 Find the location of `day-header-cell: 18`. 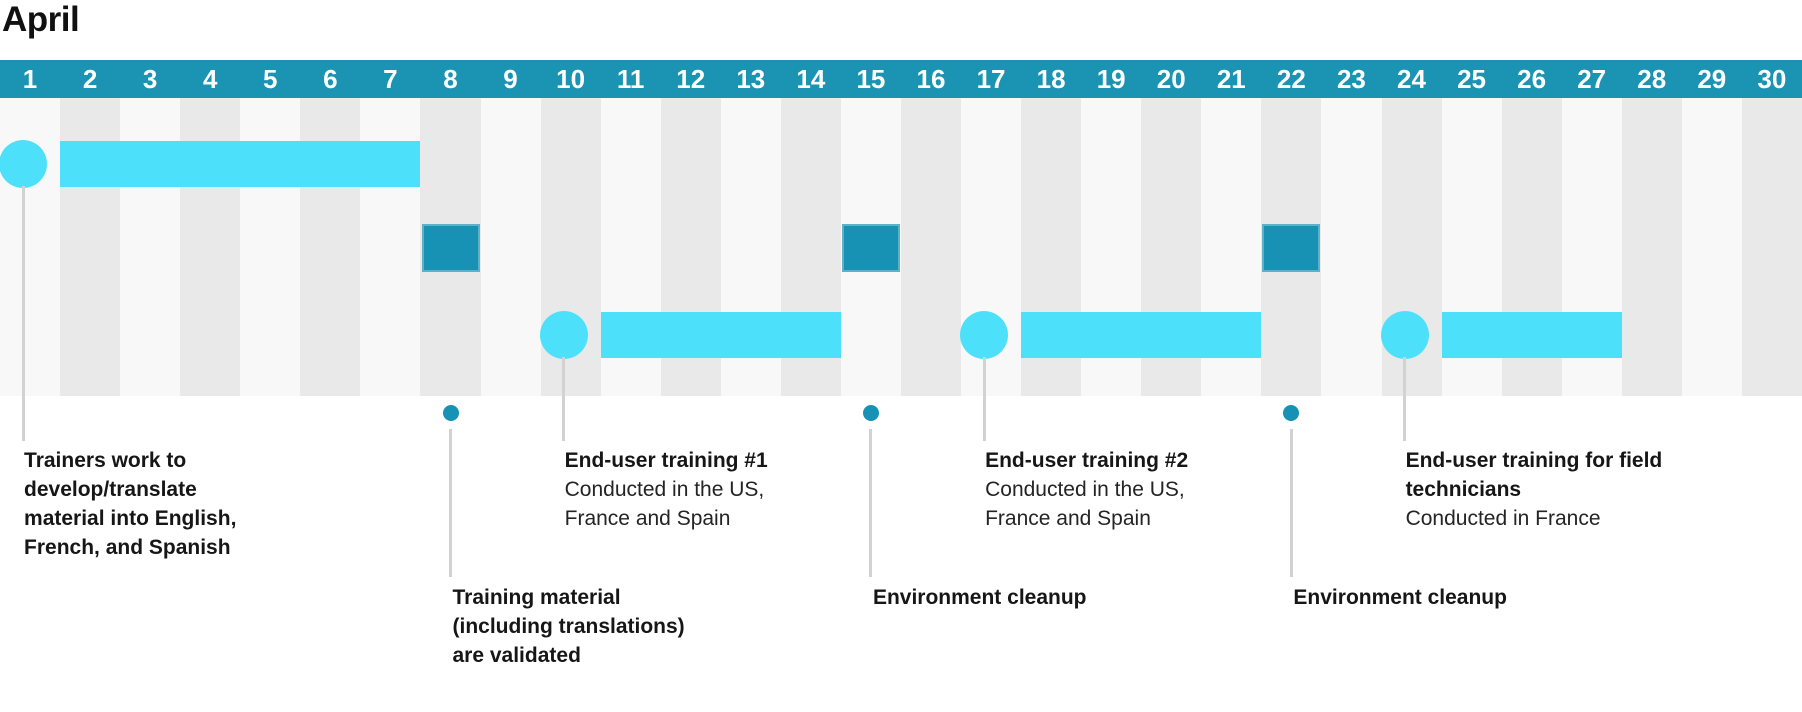

day-header-cell: 18 is located at coordinates (1051, 78).